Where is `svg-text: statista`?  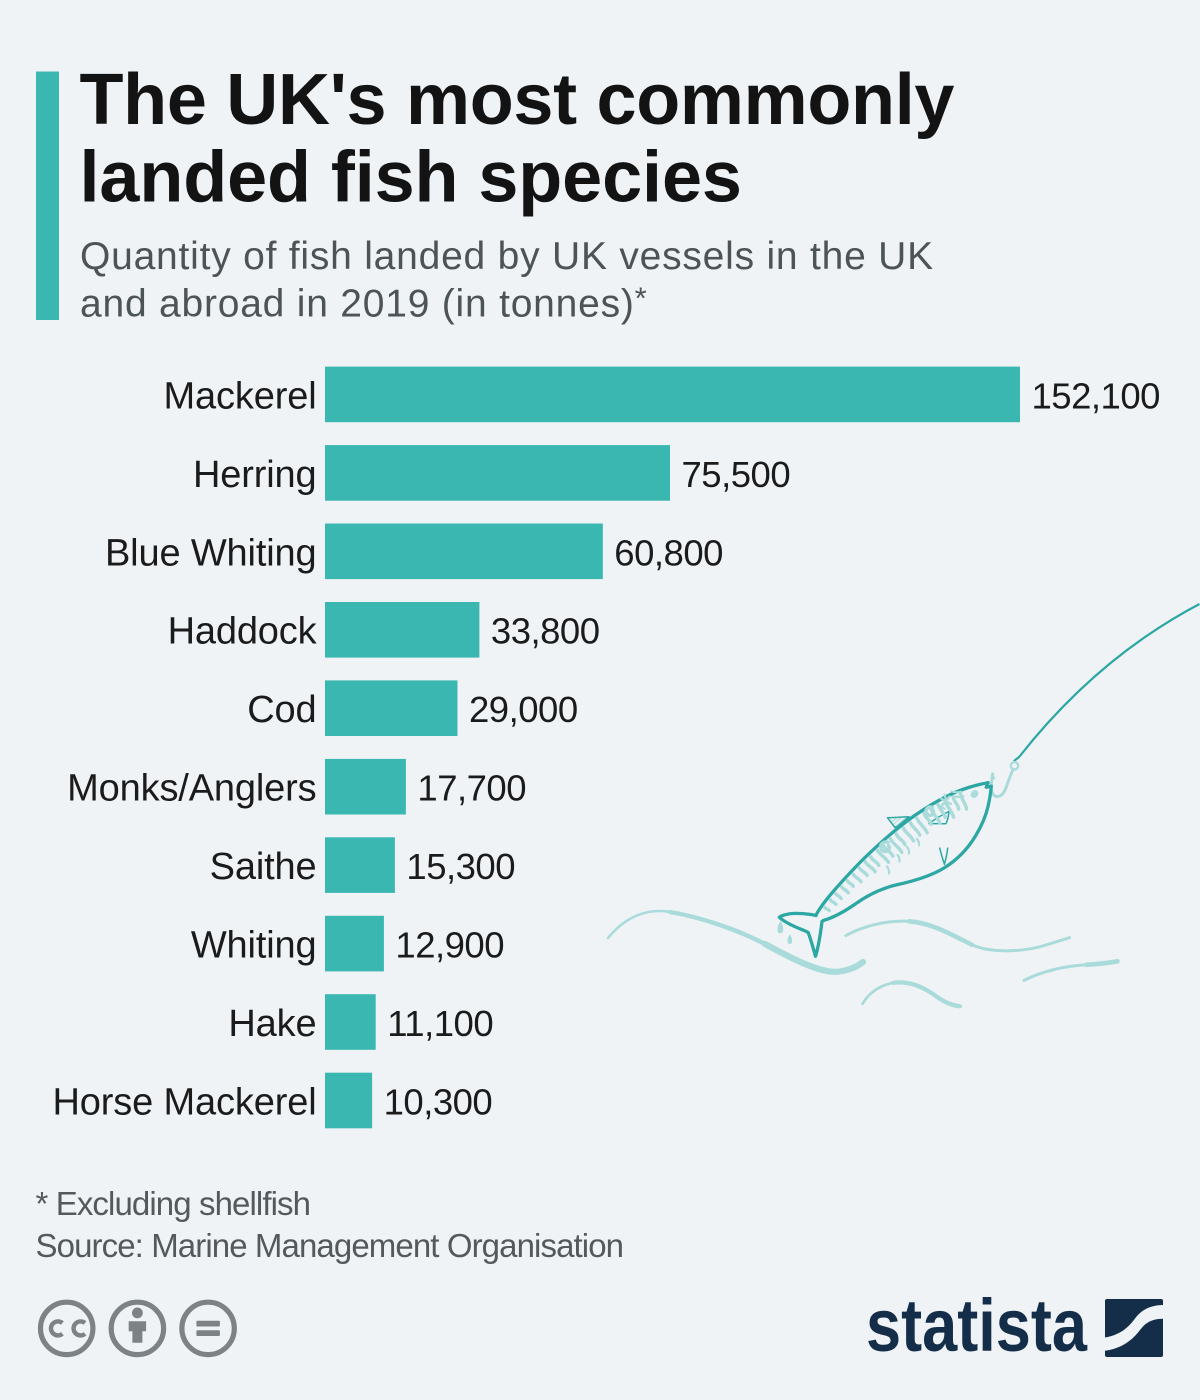 svg-text: statista is located at coordinates (977, 1325).